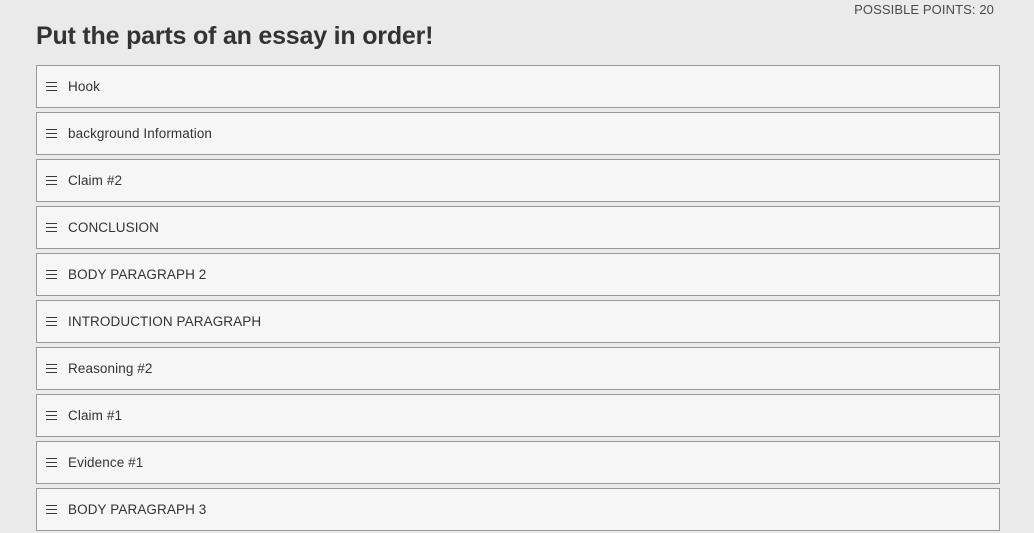 The image size is (1034, 533). Describe the element at coordinates (110, 368) in the screenshot. I see `list-item-label: Reasoning #2` at that location.